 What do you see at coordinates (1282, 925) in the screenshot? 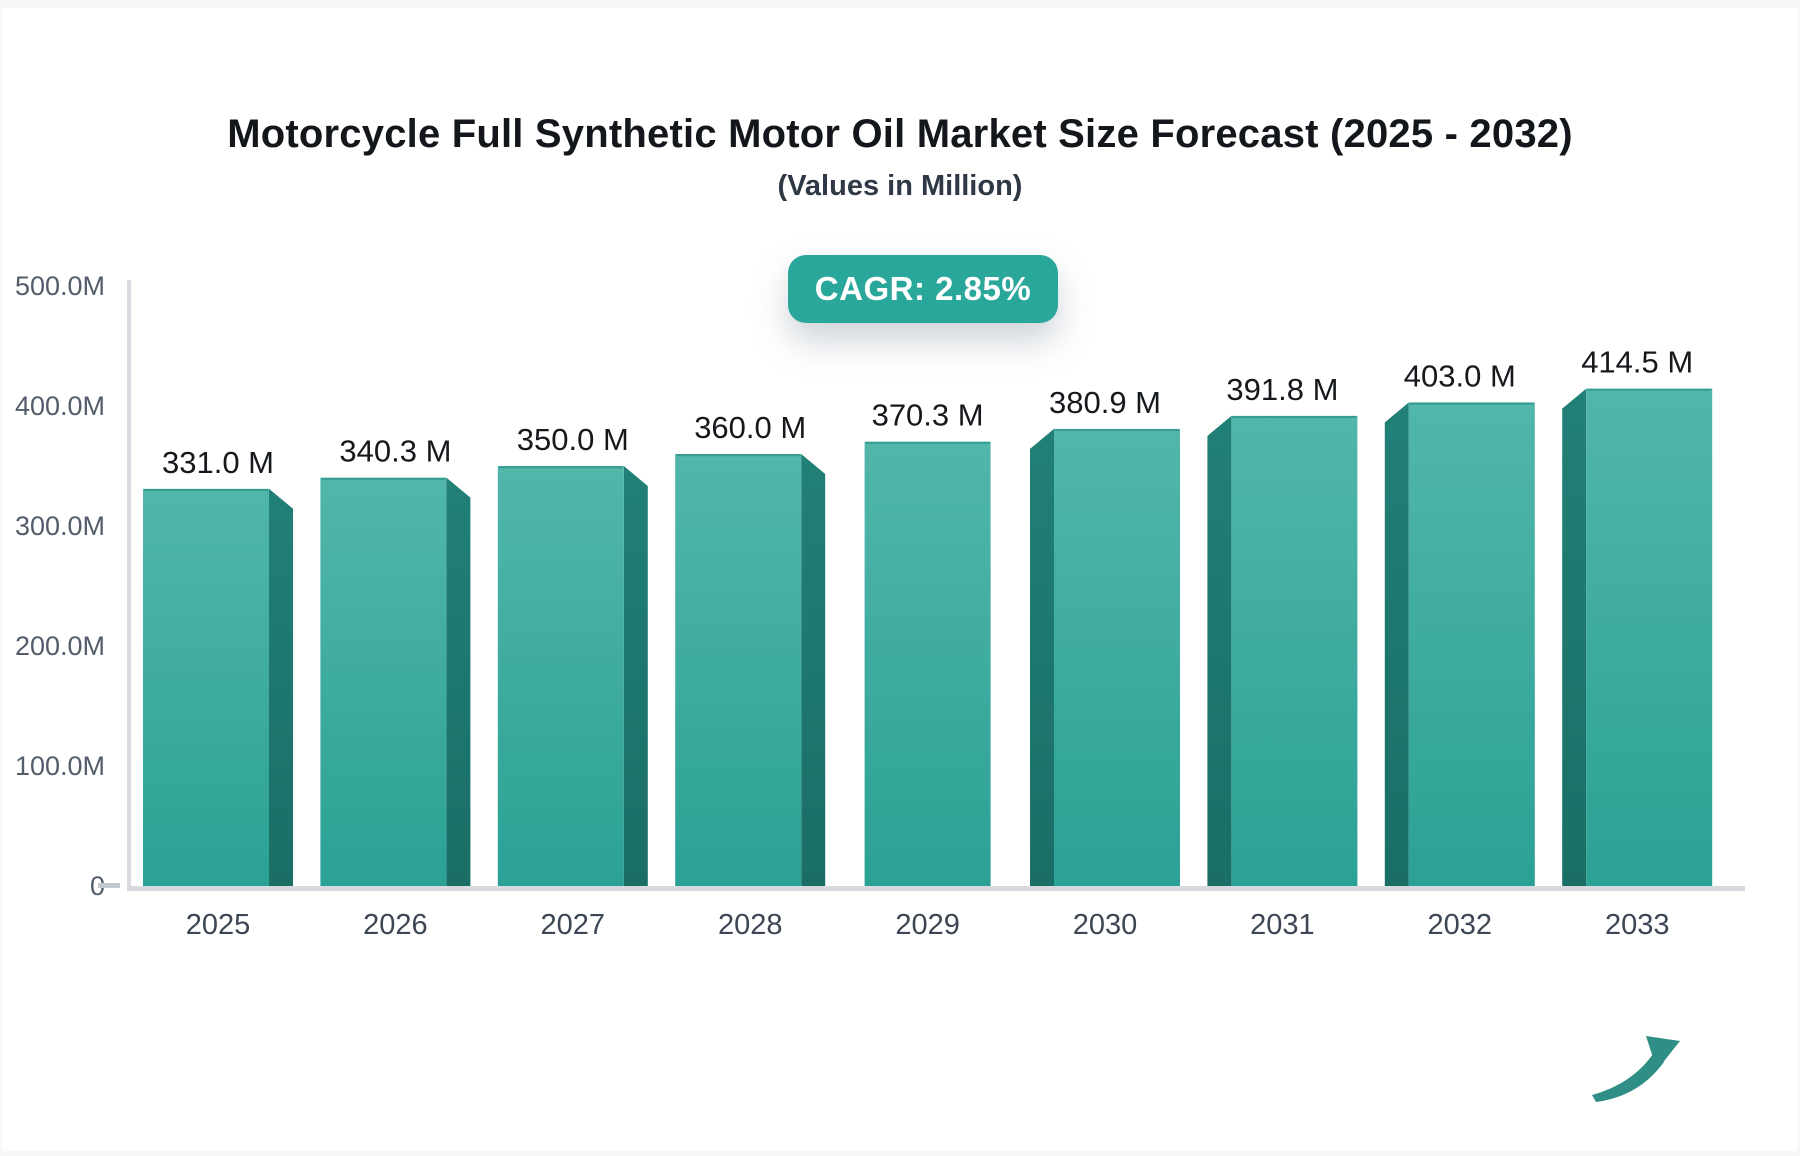
I see `x-axis-tick-label: 2031` at bounding box center [1282, 925].